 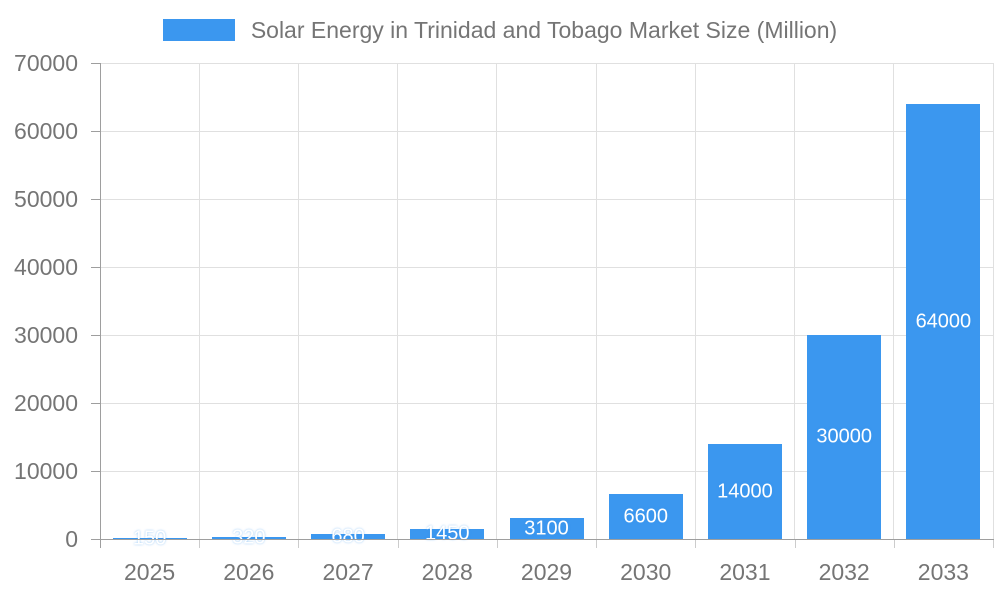 What do you see at coordinates (46, 267) in the screenshot?
I see `y-tick-label: 40000` at bounding box center [46, 267].